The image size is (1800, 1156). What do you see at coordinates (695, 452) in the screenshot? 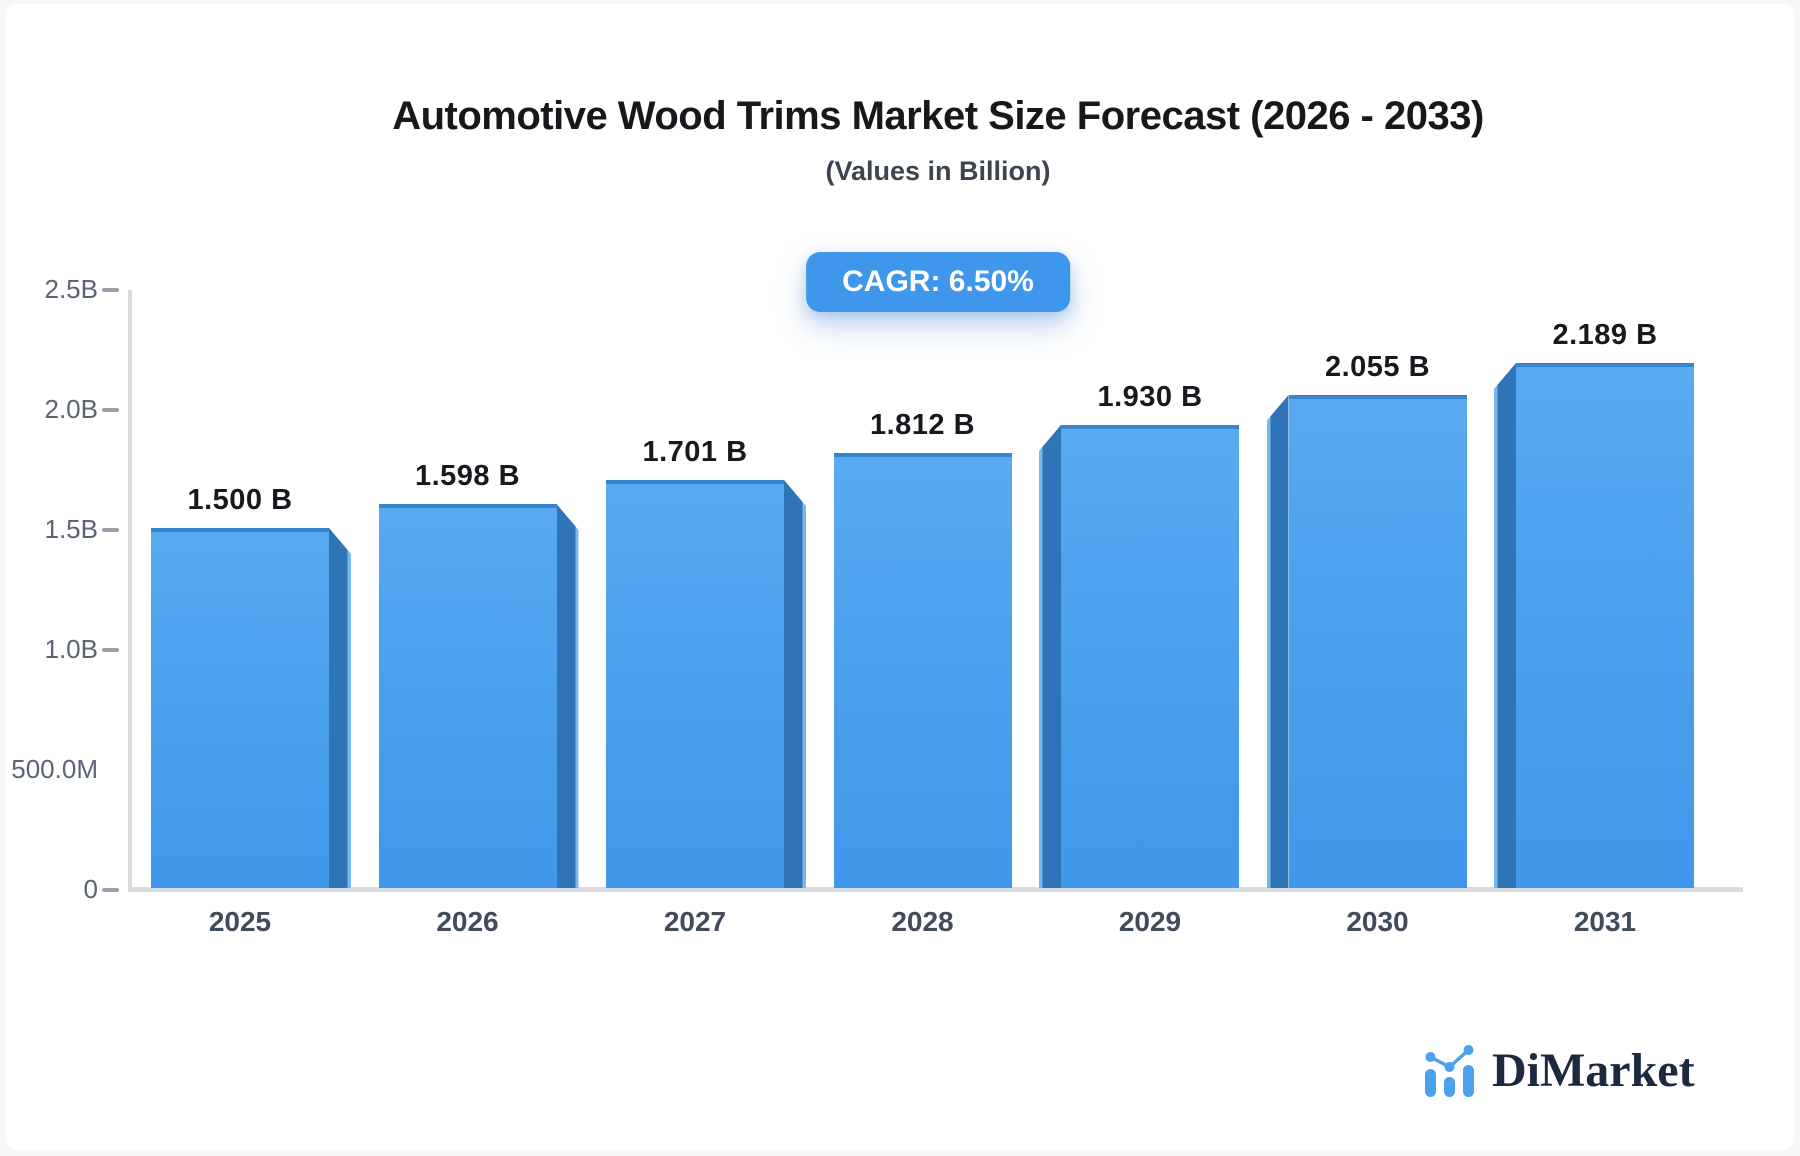
I see `bar-value-label-2027: 1.701 B` at bounding box center [695, 452].